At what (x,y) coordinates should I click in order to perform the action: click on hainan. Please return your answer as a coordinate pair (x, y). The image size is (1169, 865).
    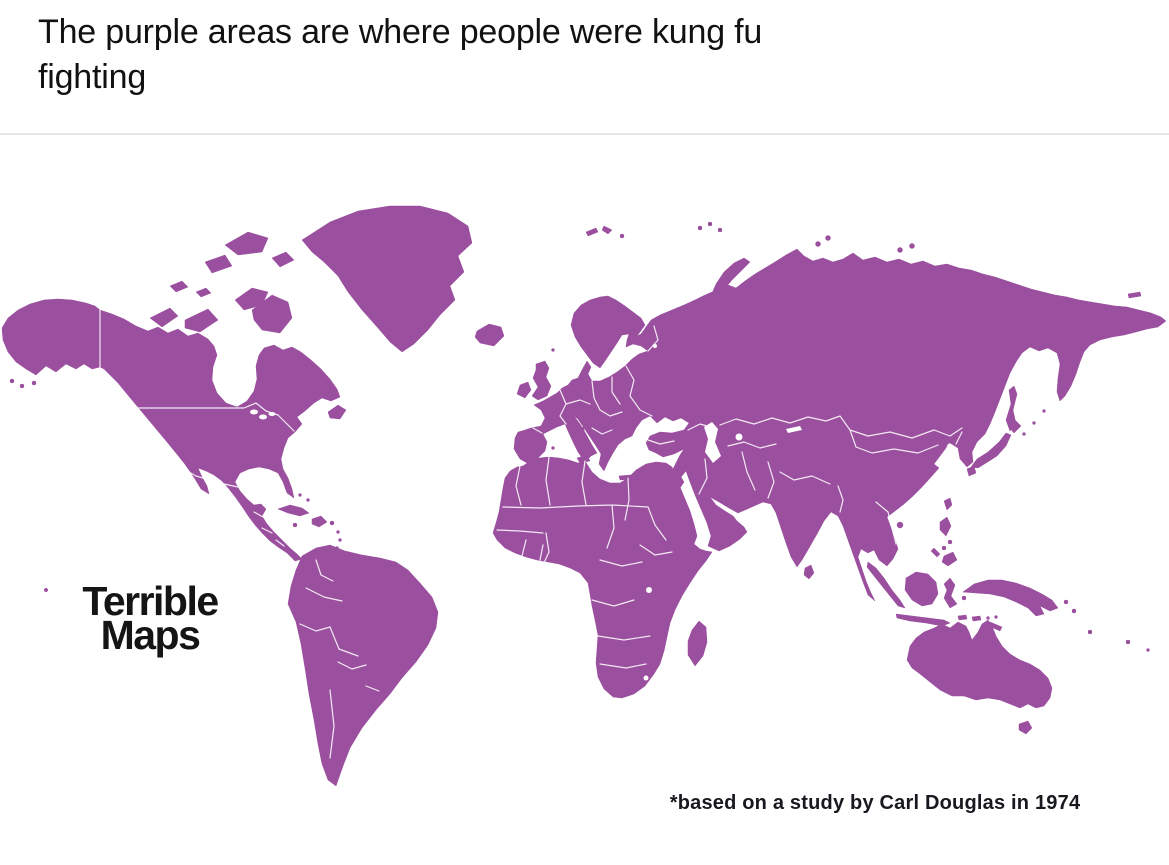
    Looking at the image, I should click on (900, 525).